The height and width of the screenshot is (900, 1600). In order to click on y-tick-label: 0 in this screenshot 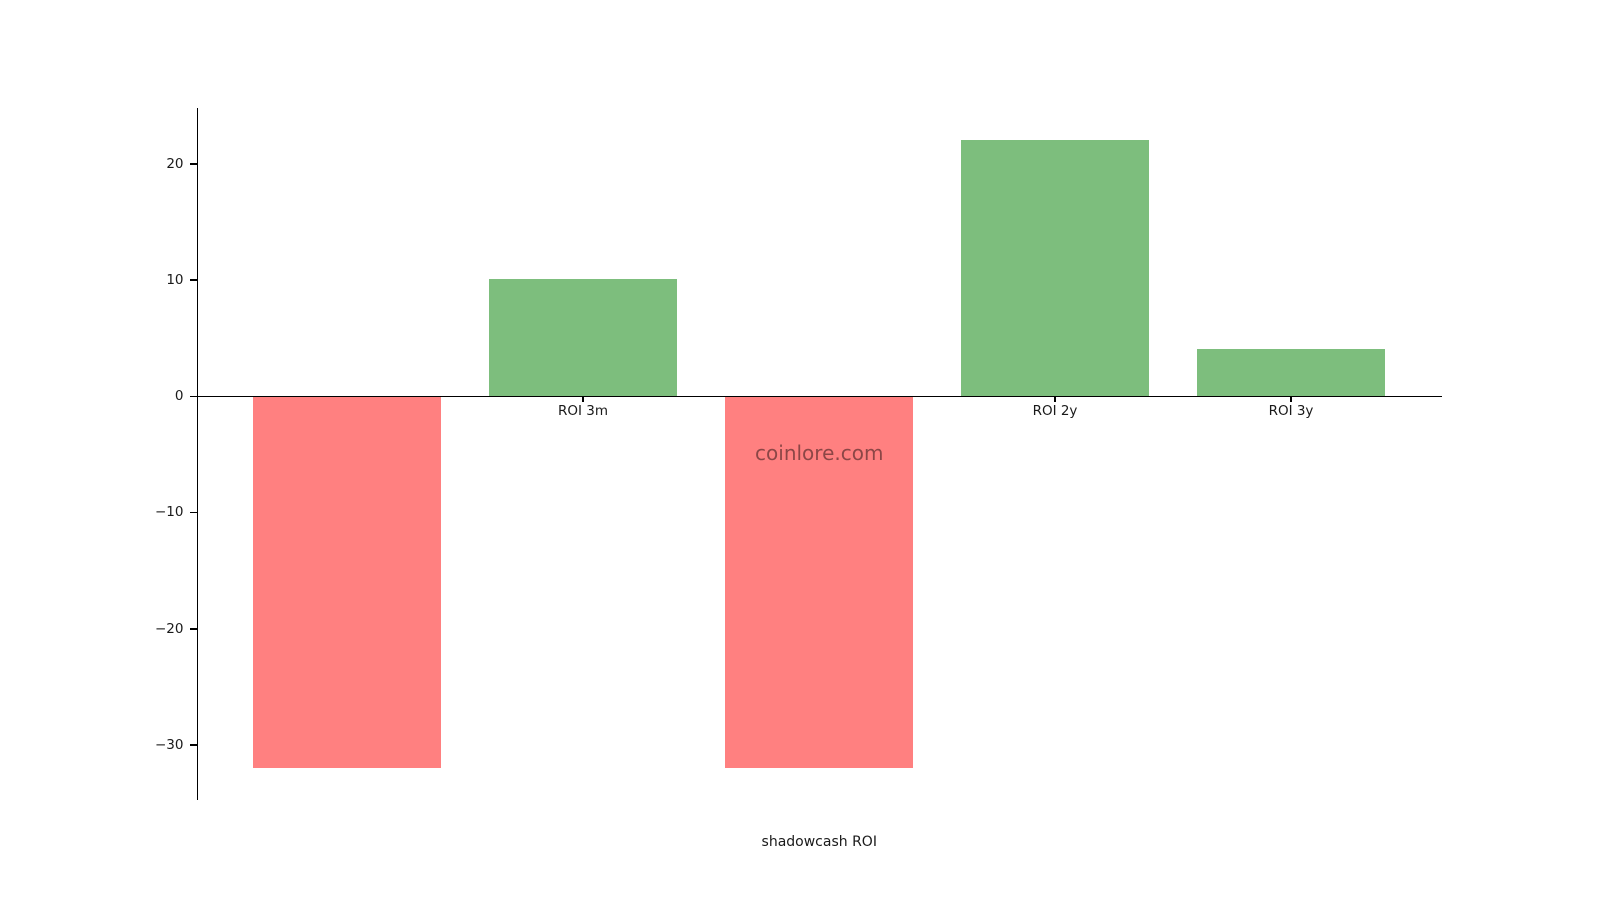, I will do `click(179, 396)`.